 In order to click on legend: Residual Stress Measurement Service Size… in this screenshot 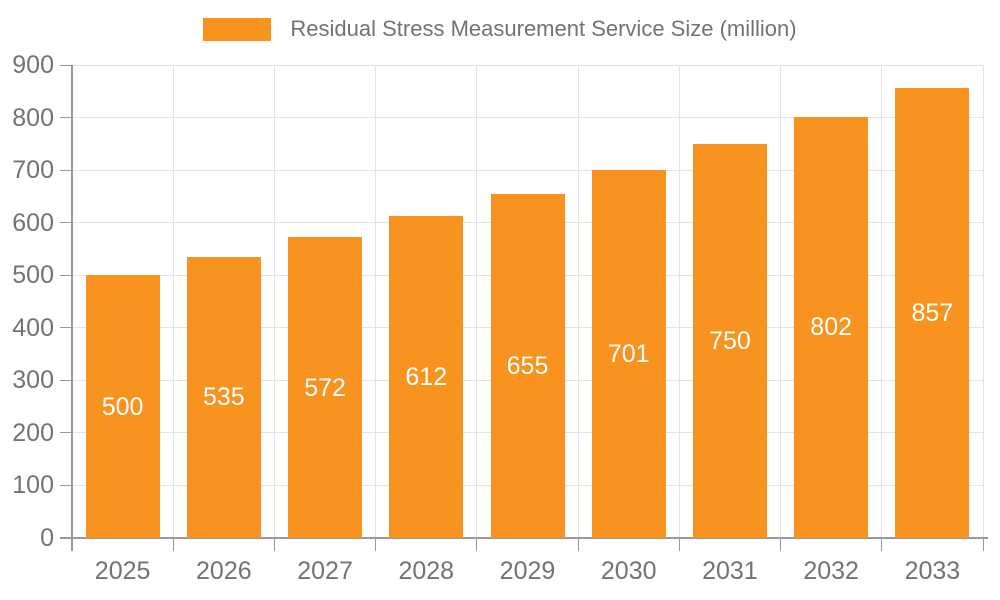, I will do `click(500, 29)`.